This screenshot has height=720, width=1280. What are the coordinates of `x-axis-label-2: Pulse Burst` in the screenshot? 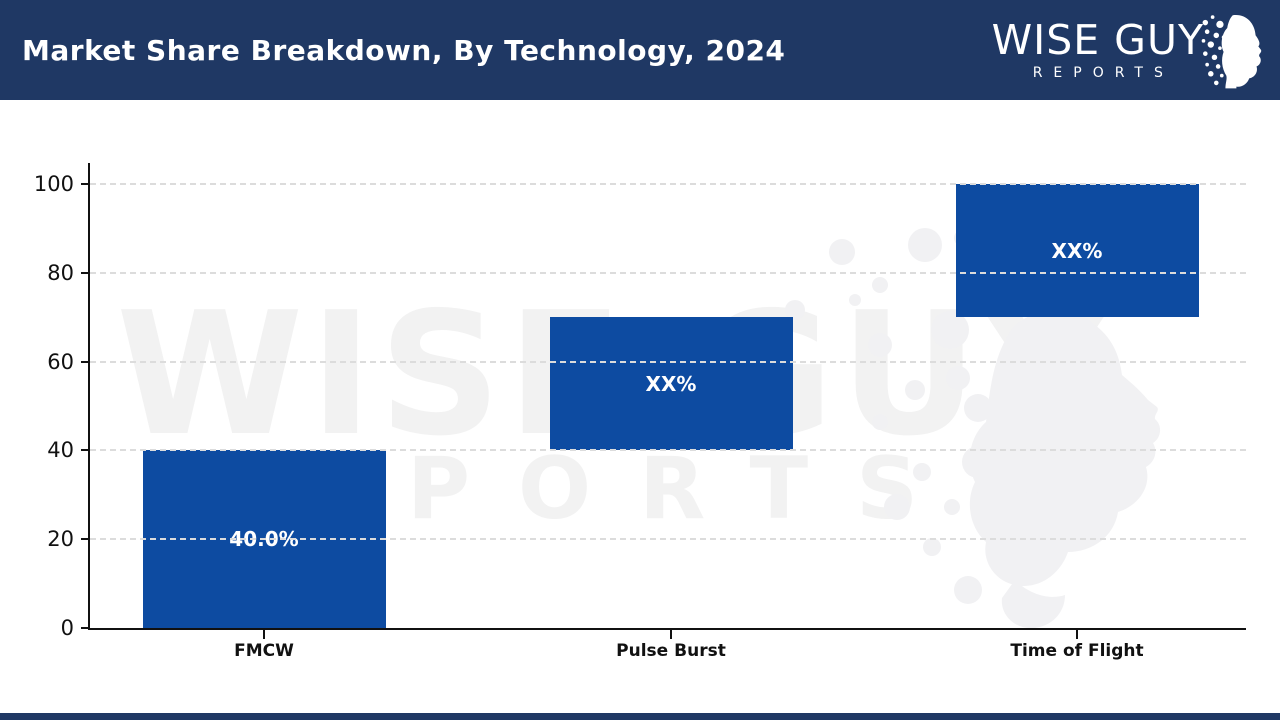 It's located at (671, 651).